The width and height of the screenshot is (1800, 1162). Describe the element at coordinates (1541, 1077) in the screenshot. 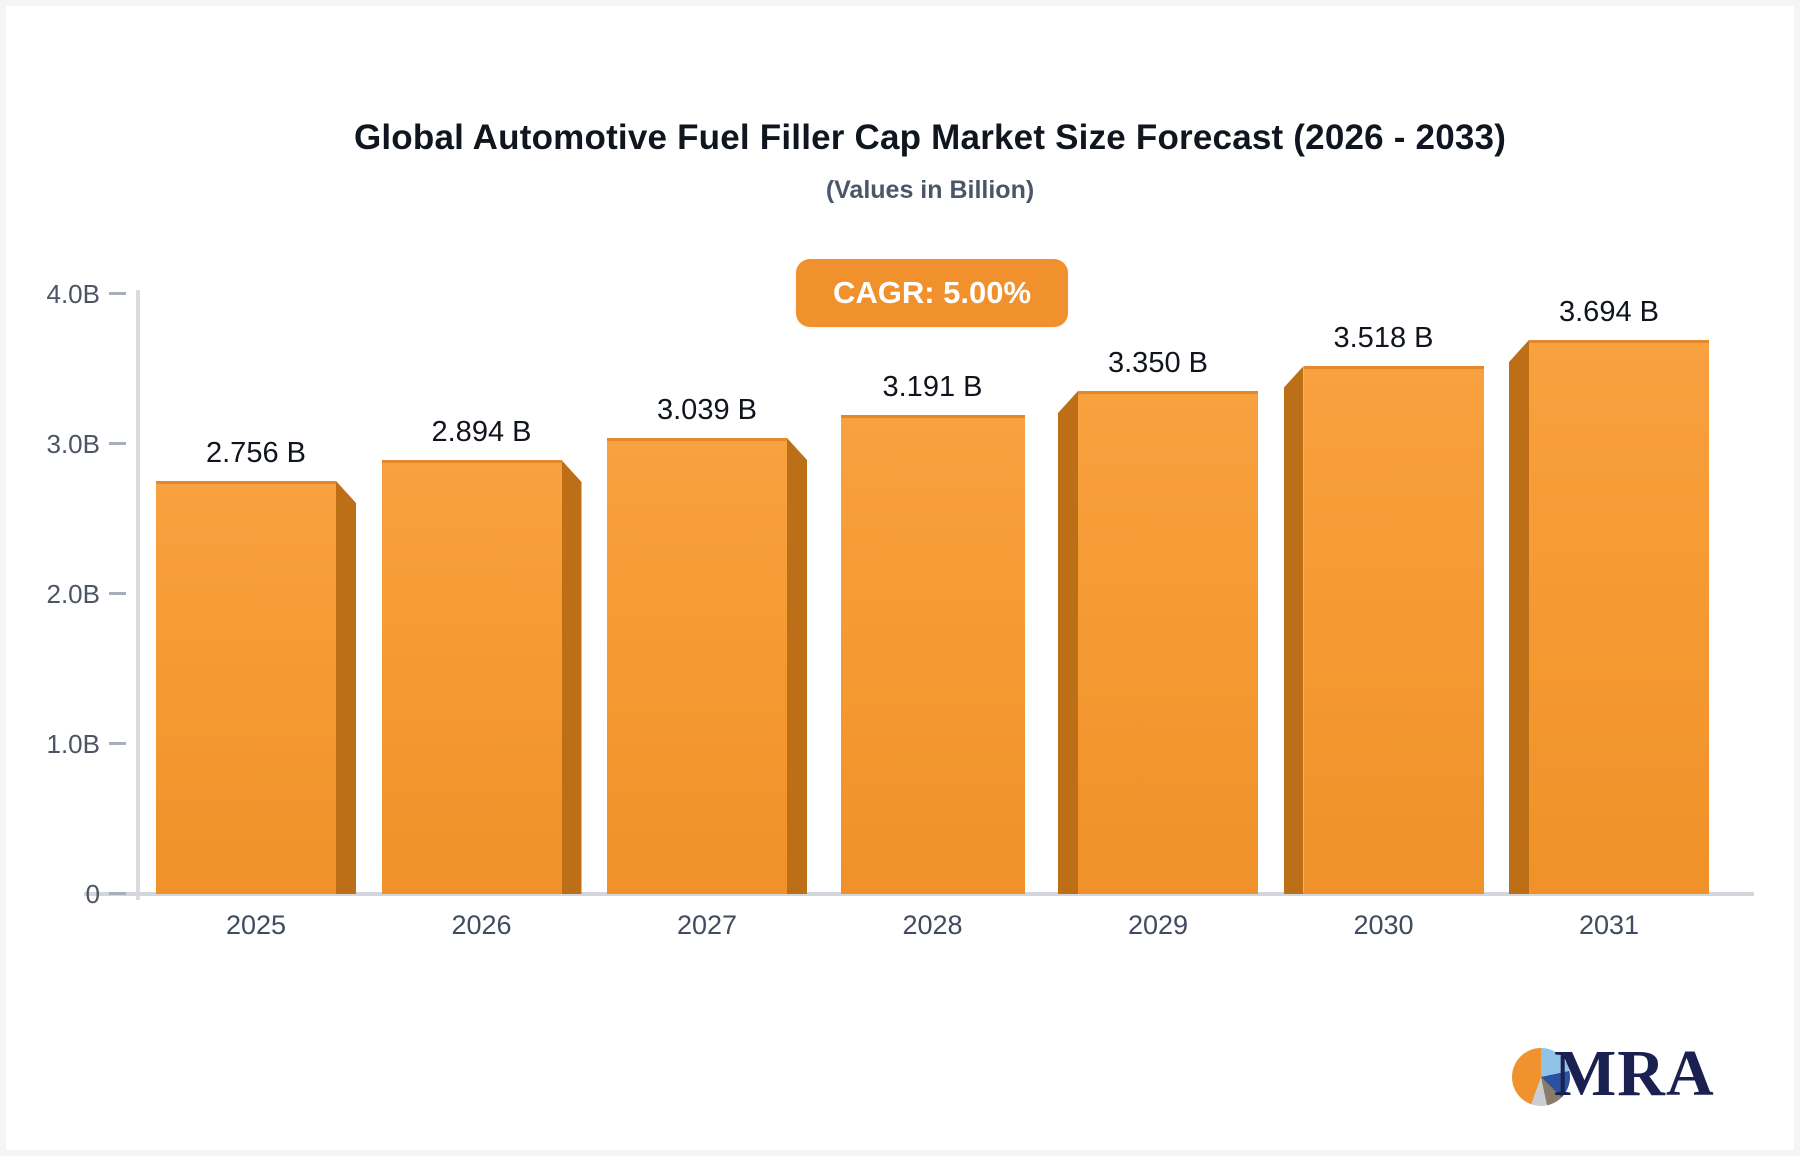

I see `logo-pie-icon` at that location.